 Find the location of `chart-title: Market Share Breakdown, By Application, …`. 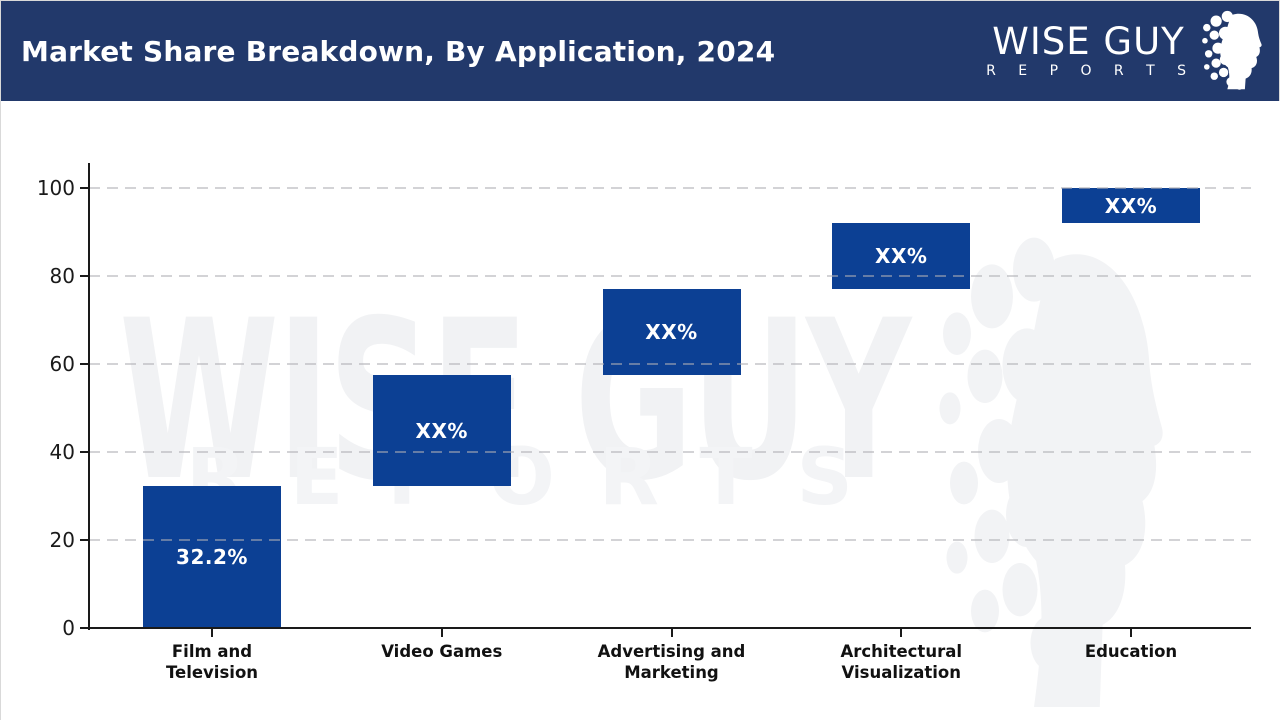

chart-title: Market Share Breakdown, By Application, … is located at coordinates (398, 51).